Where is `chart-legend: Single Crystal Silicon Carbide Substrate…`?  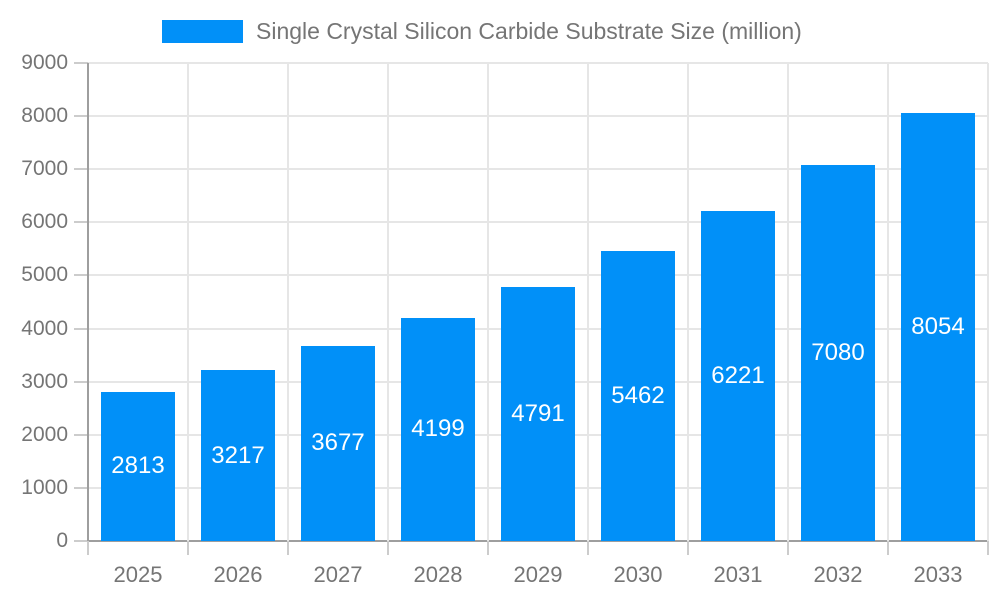
chart-legend: Single Crystal Silicon Carbide Substrate… is located at coordinates (482, 31).